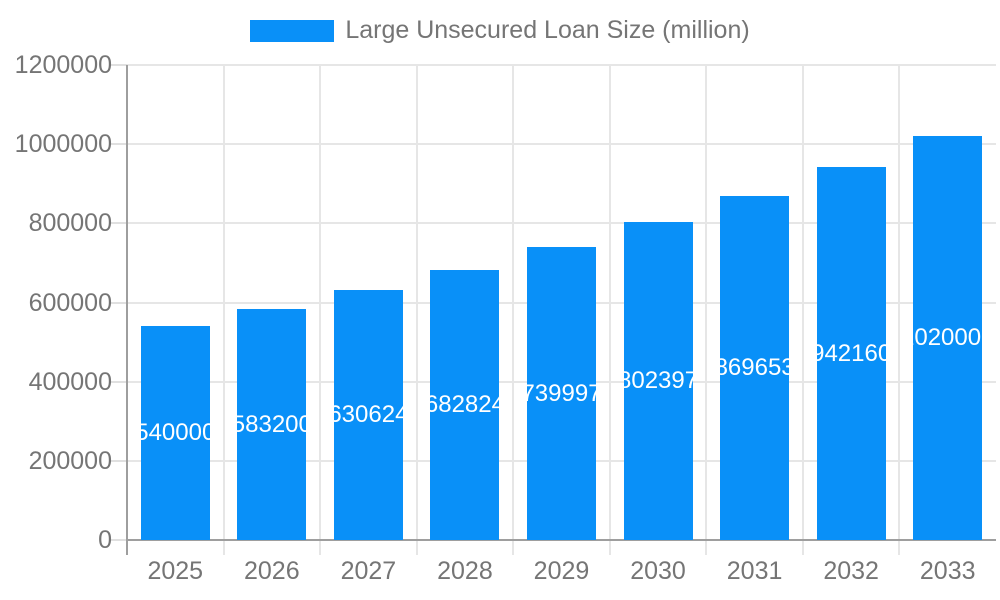 Image resolution: width=1000 pixels, height=600 pixels. What do you see at coordinates (947, 571) in the screenshot?
I see `x-tick-label: 2033` at bounding box center [947, 571].